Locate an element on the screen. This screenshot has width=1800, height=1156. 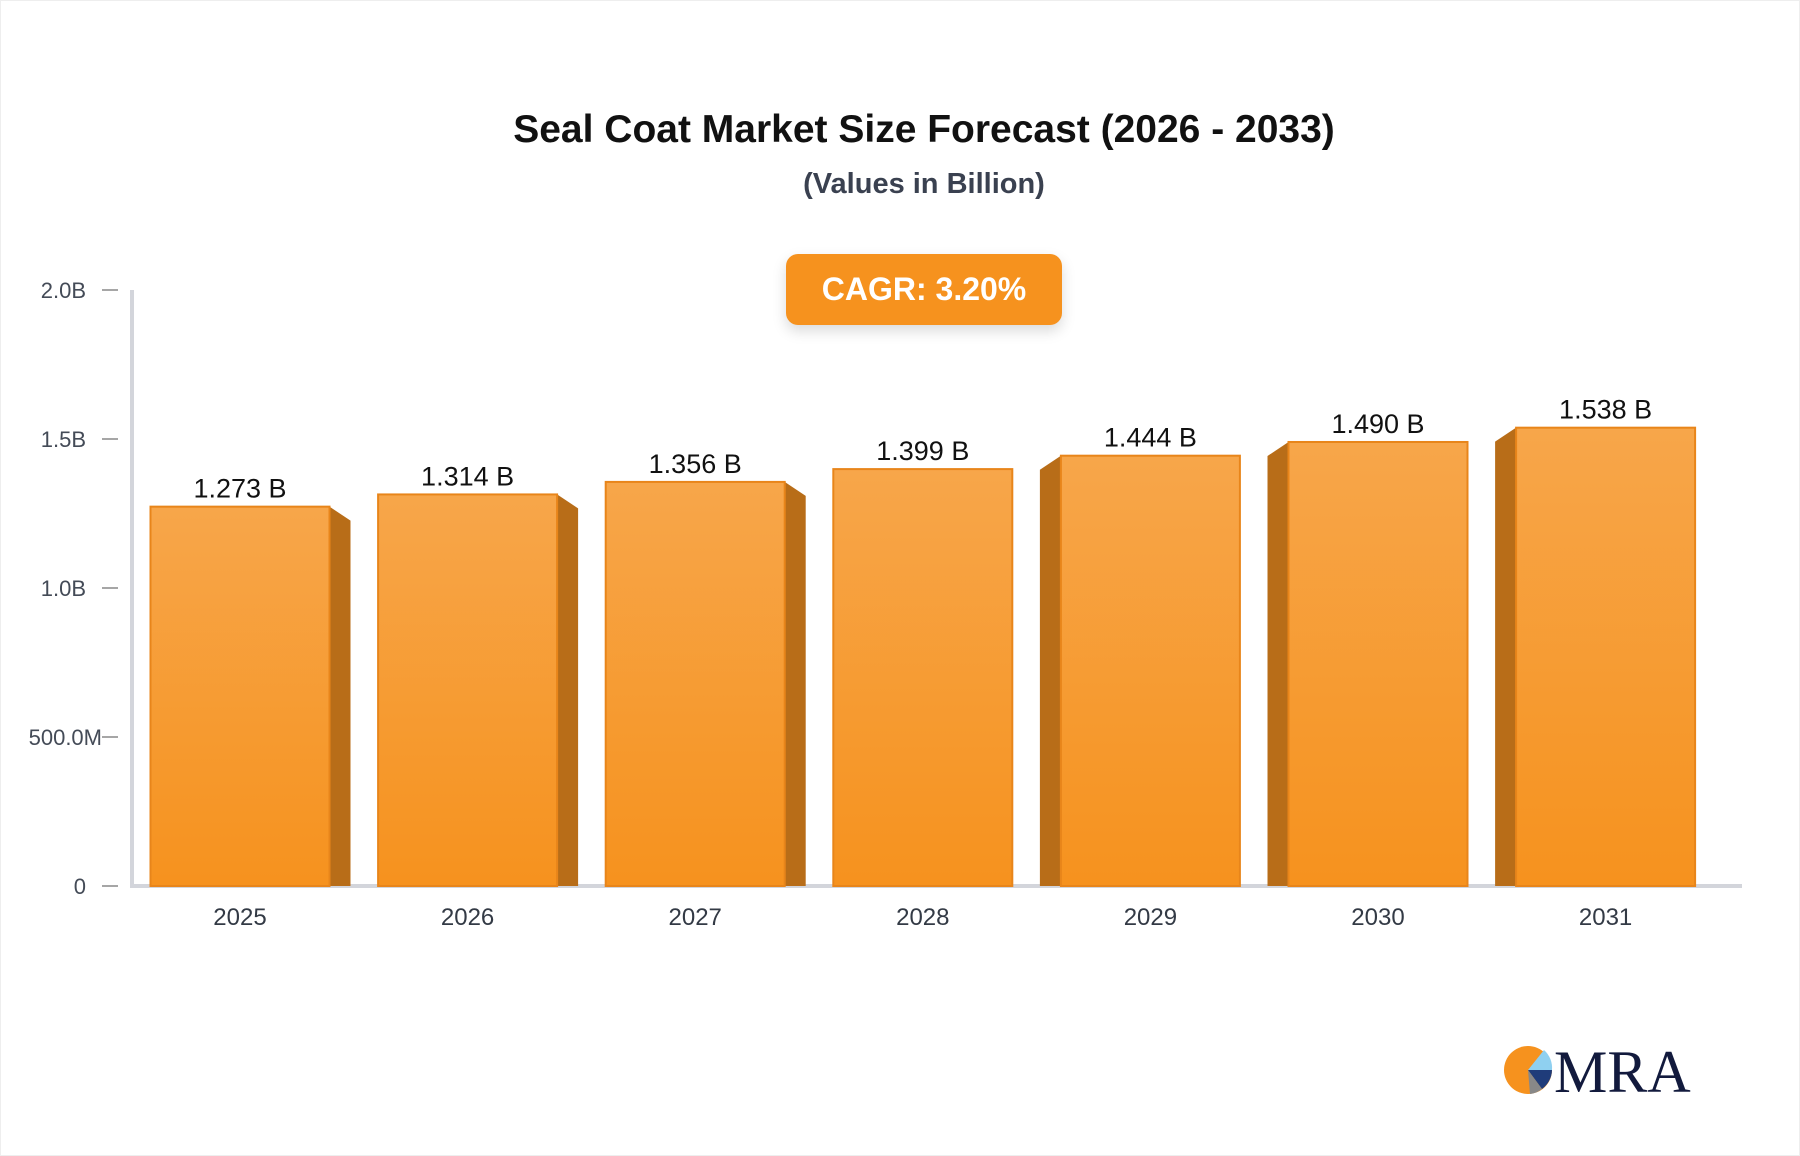
x-tick-label: 2026 is located at coordinates (467, 917).